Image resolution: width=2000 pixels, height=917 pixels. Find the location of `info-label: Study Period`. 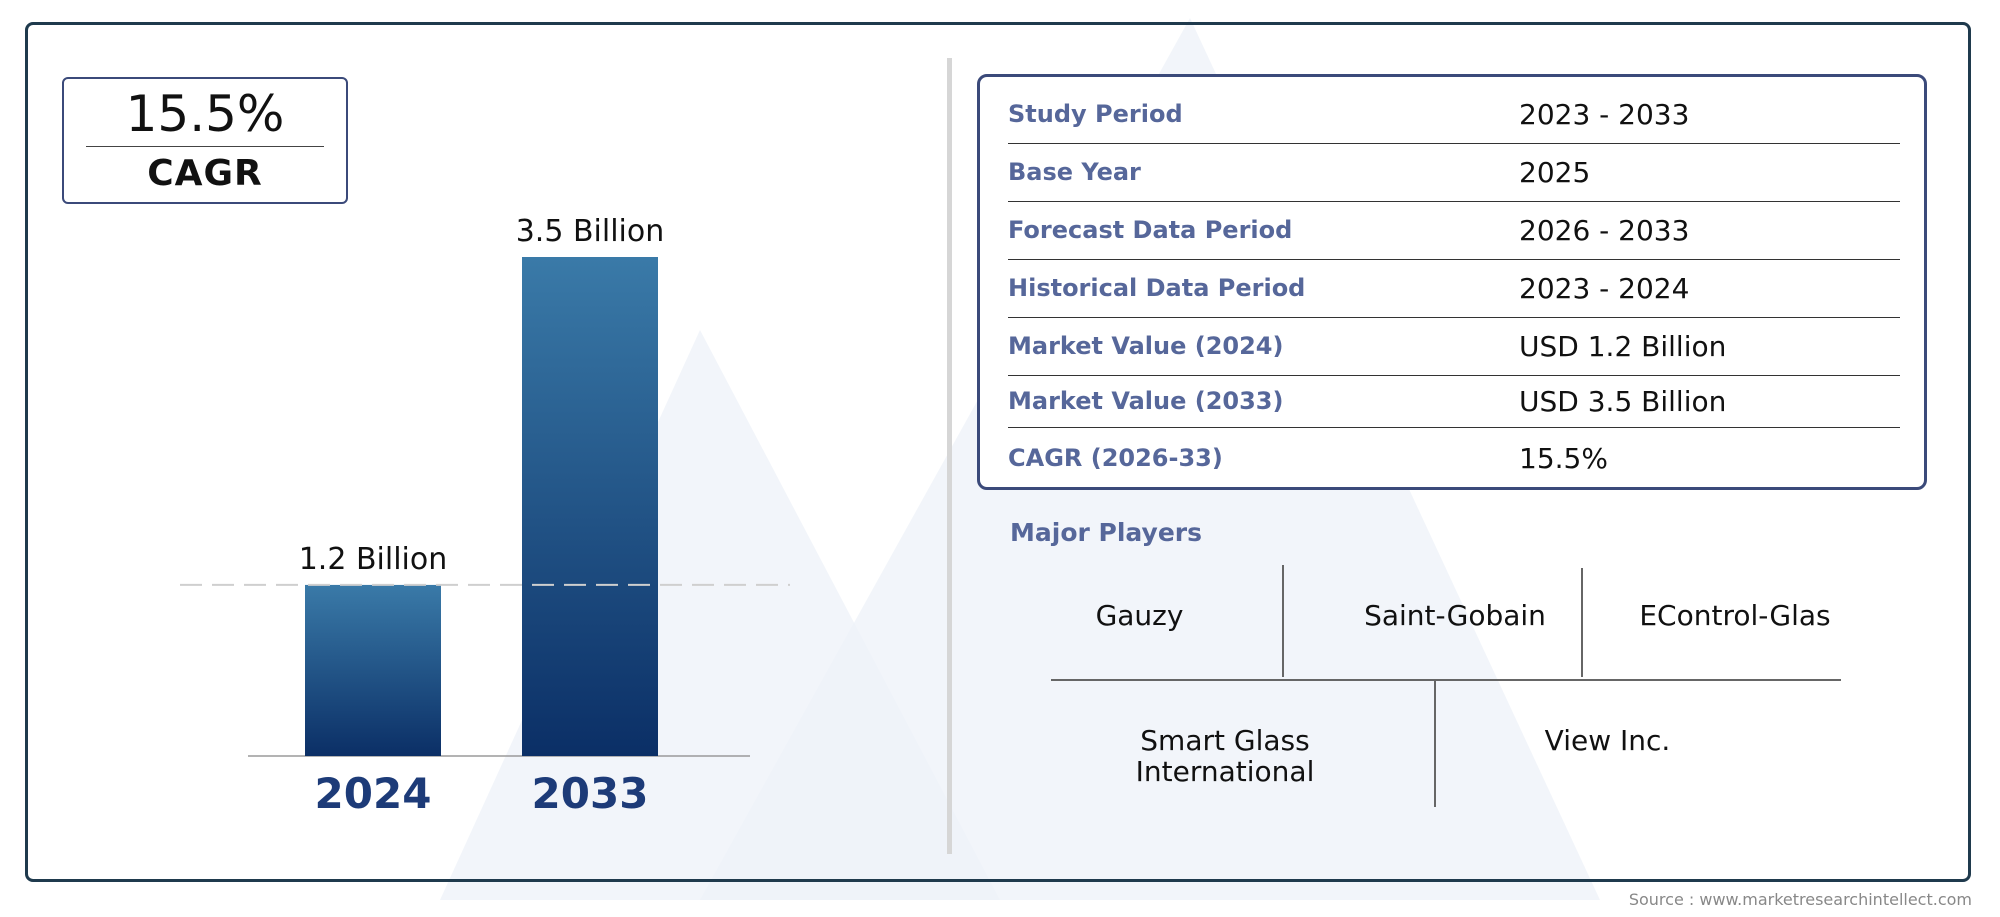

info-label: Study Period is located at coordinates (1095, 114).